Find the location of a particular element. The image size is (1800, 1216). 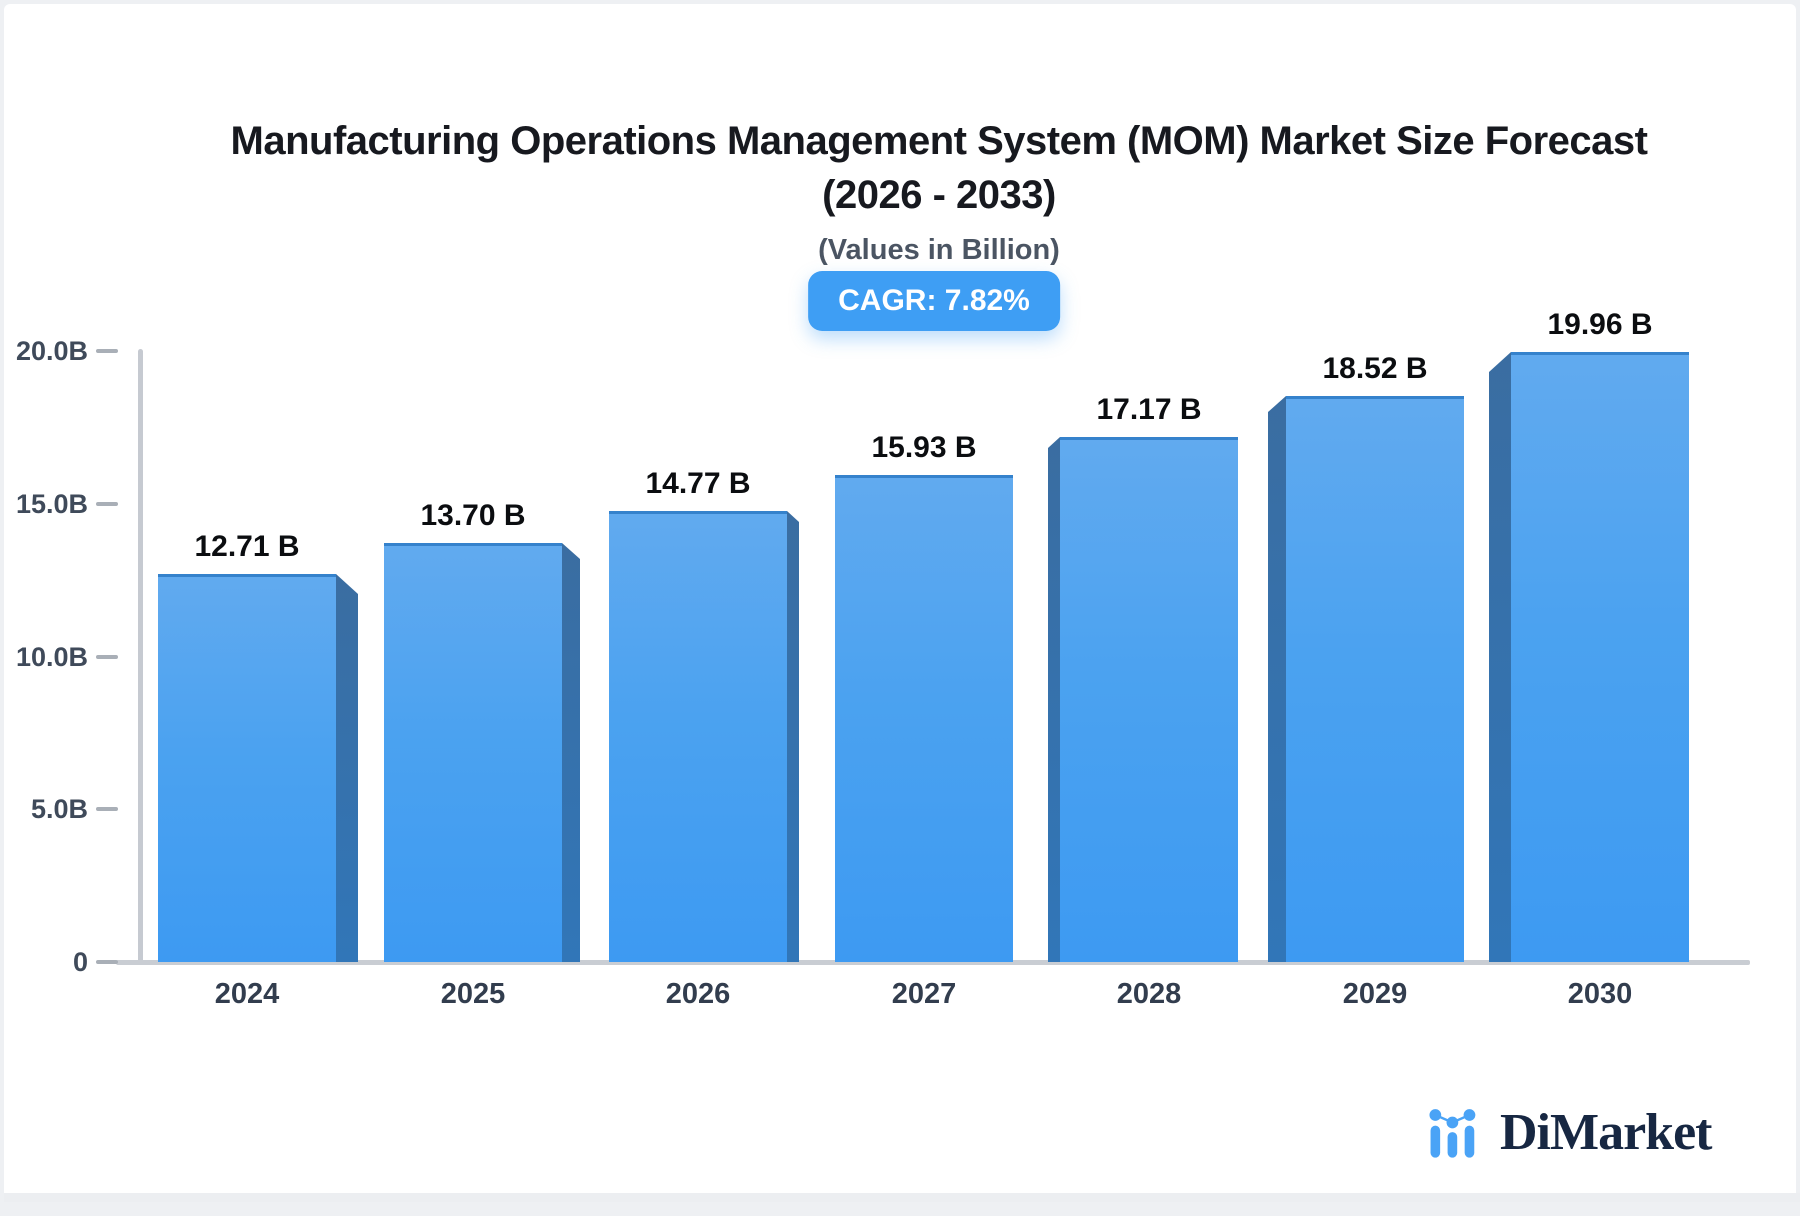

y-tick-label-15.0B: 15.0B is located at coordinates (51, 503).